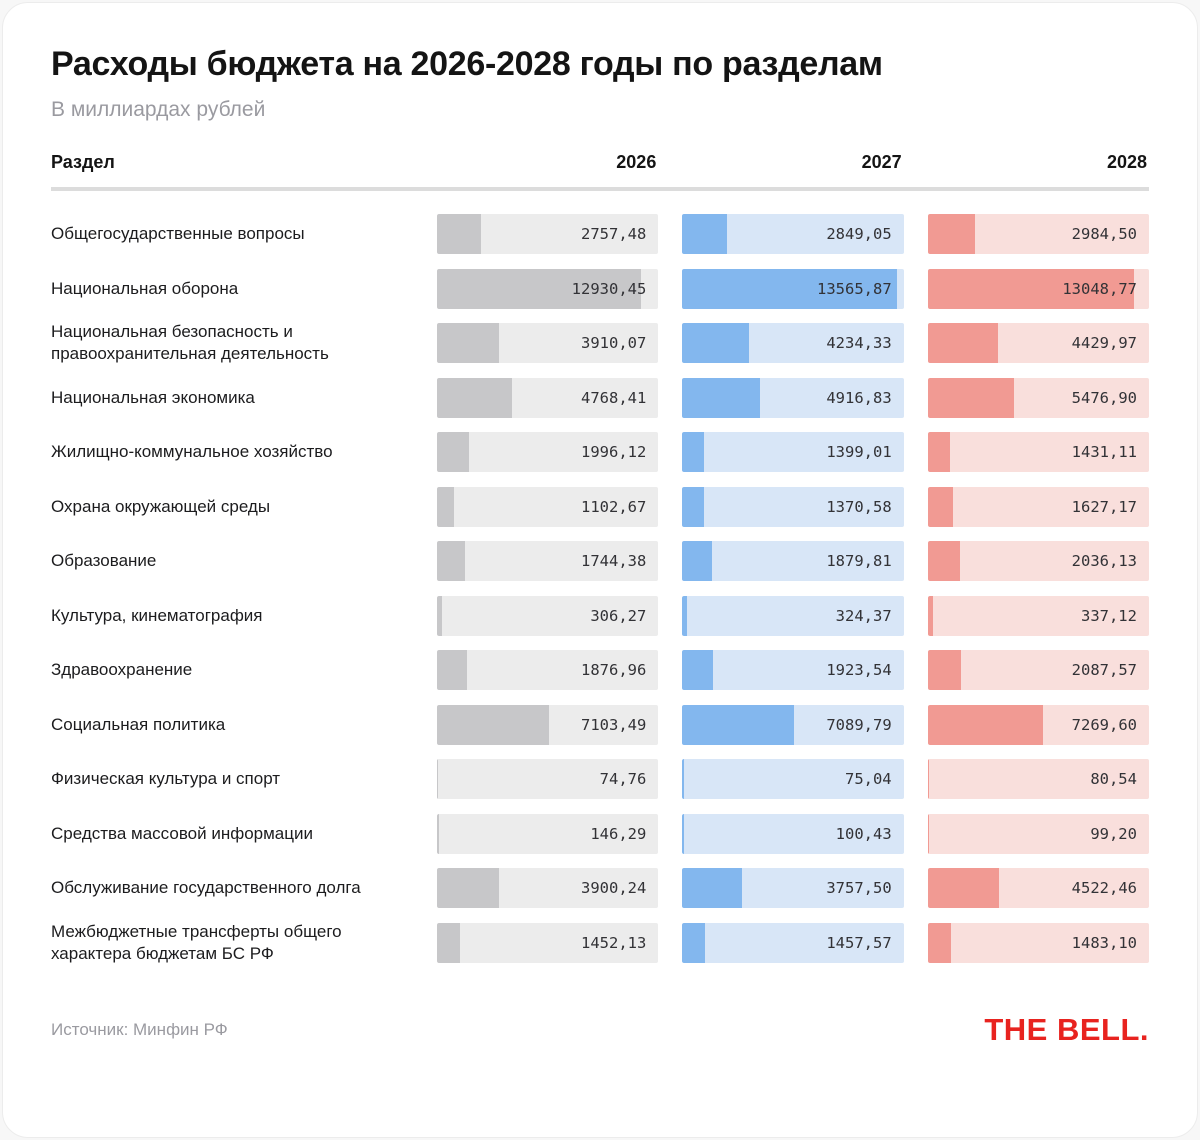  I want to click on section-label: Физическая культура и спорт, so click(166, 779).